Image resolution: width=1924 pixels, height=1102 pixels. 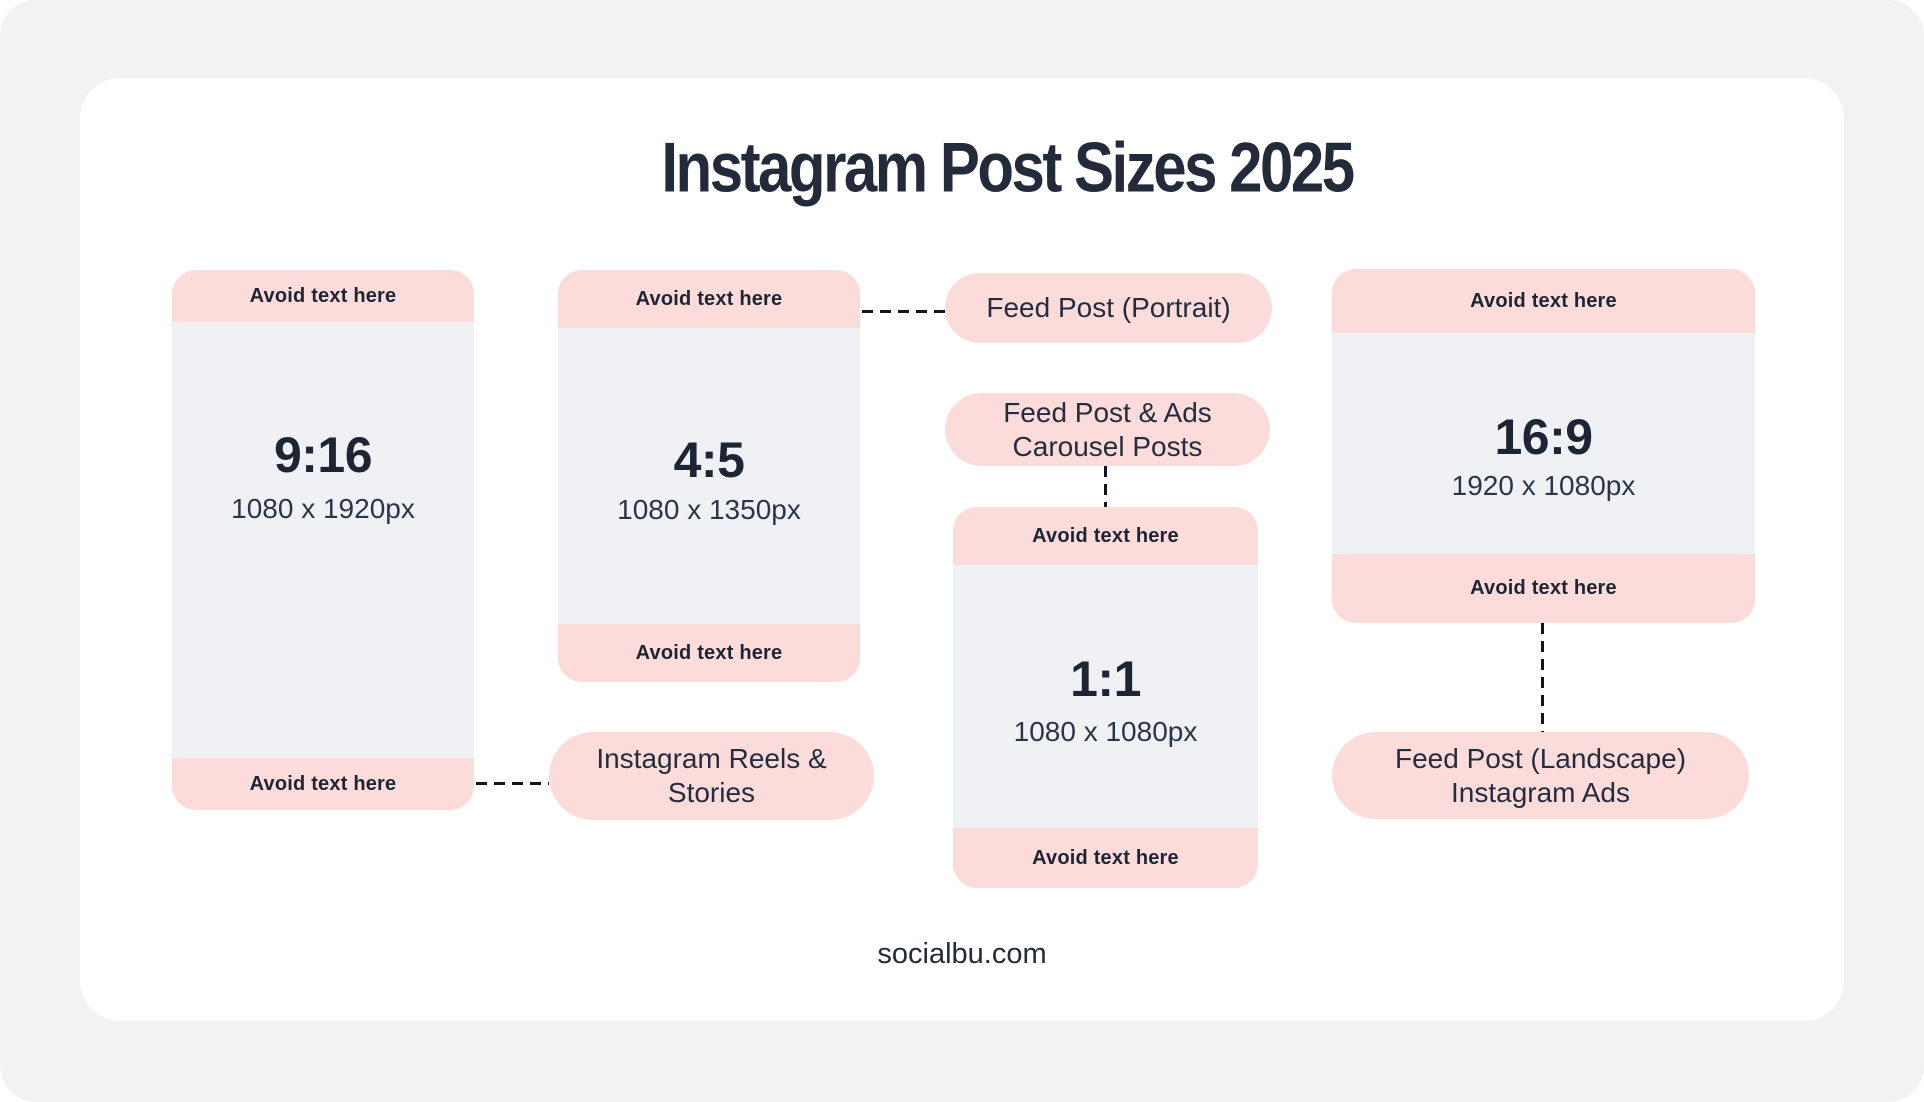 I want to click on pill-line: Feed Post (Portrait), so click(x=1108, y=307).